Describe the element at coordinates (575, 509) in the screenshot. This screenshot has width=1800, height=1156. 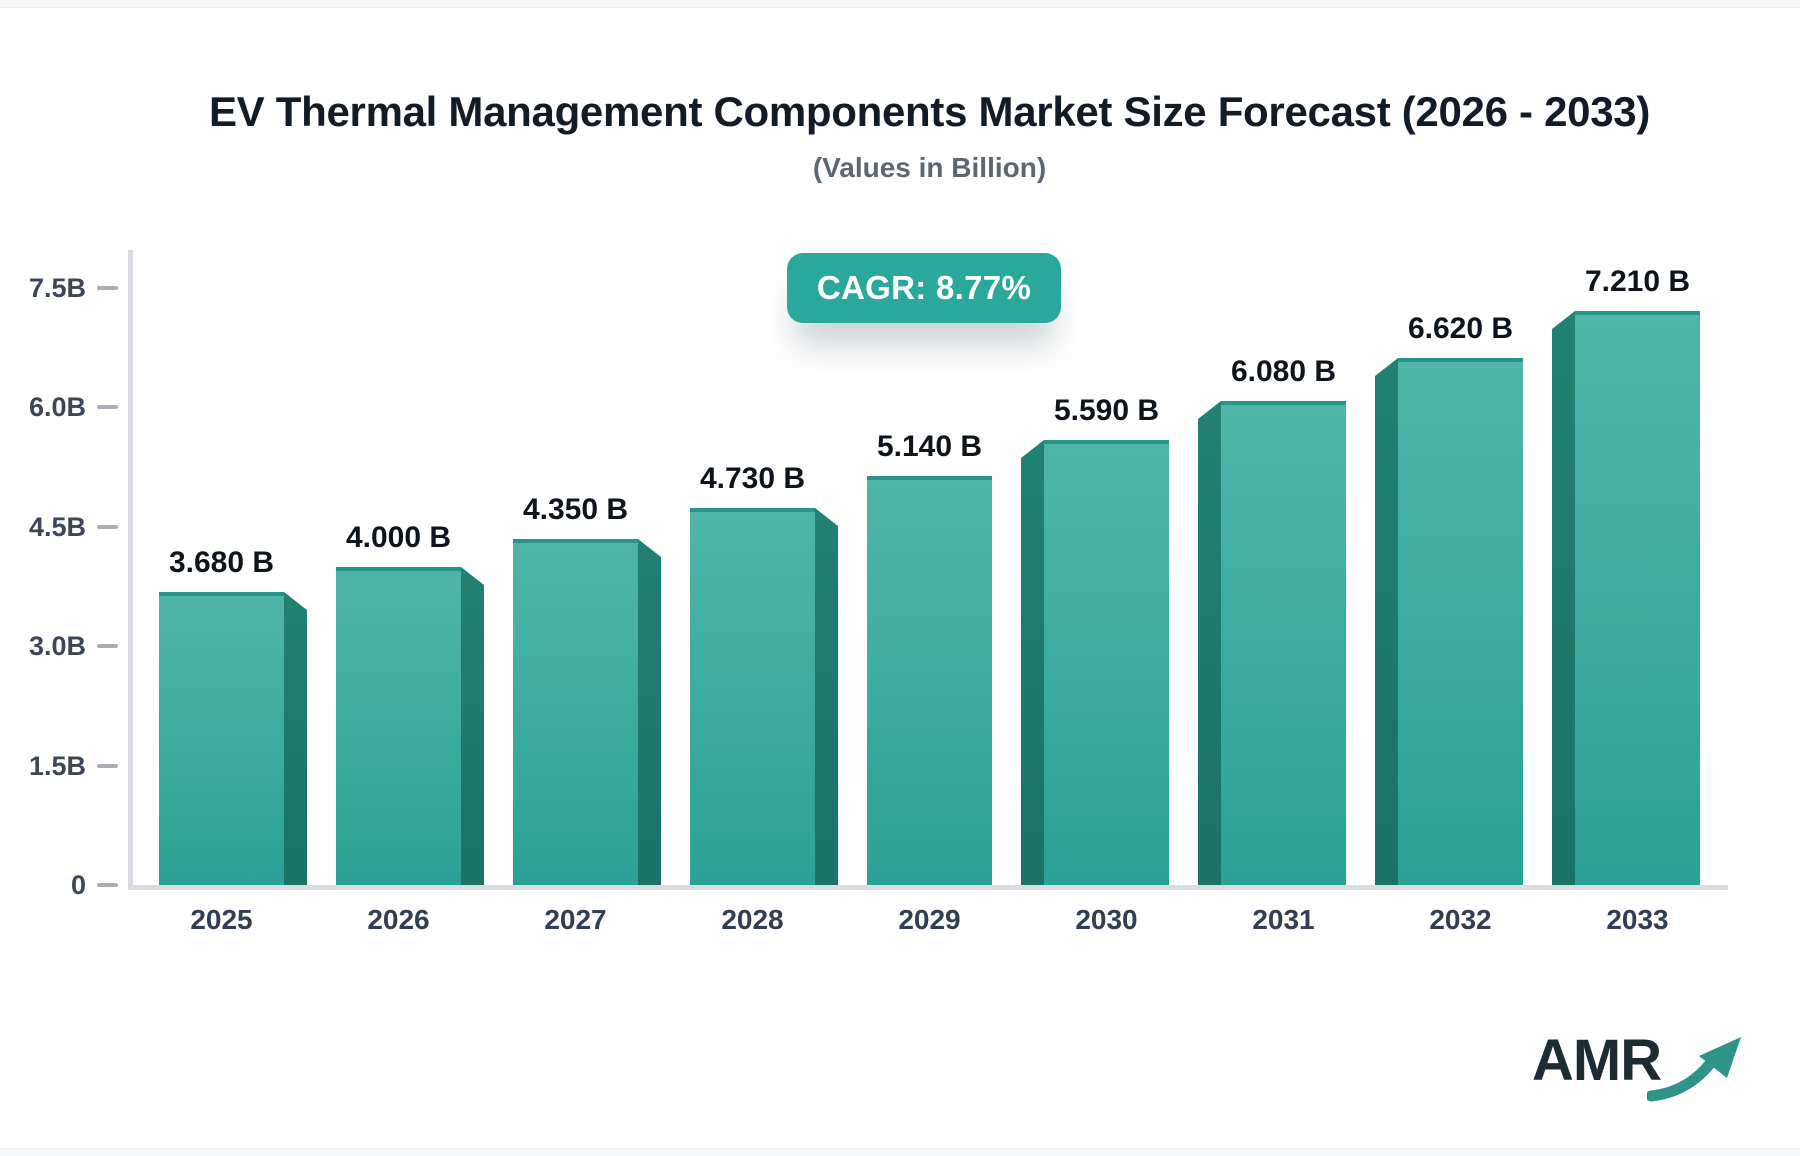
I see `bar-value-label: 4.350 B` at that location.